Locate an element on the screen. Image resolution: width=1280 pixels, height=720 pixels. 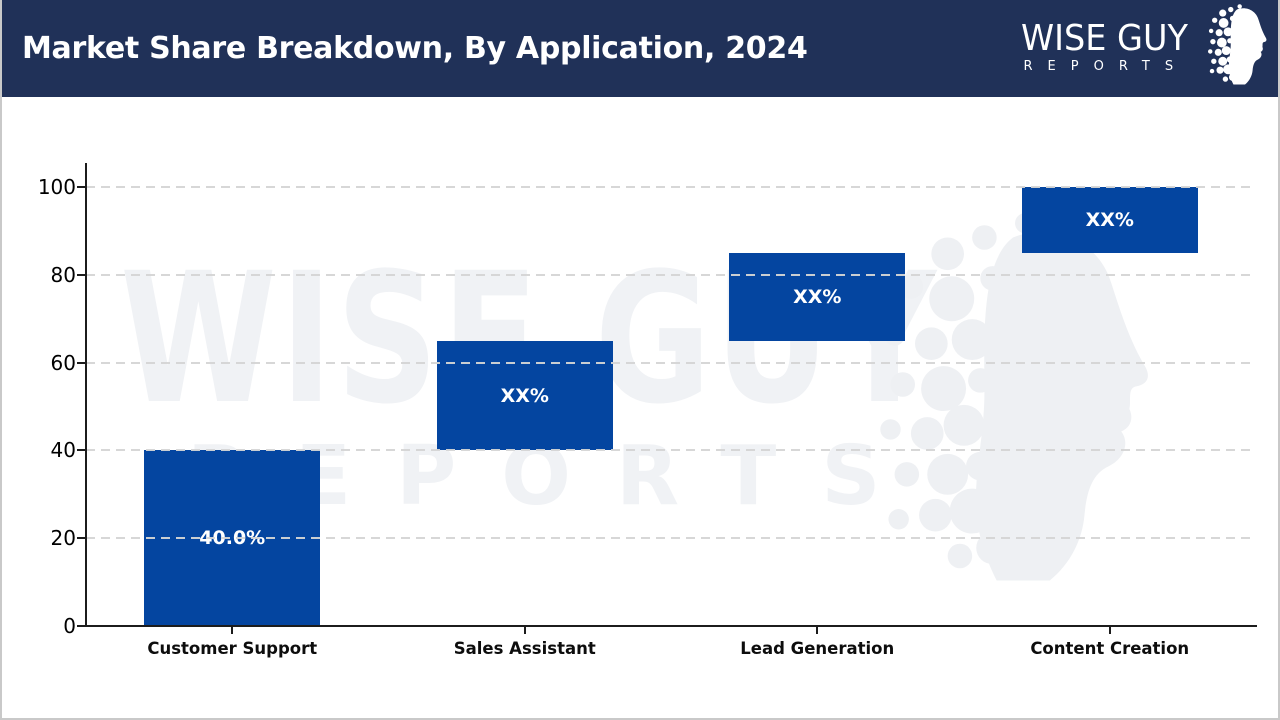
y-tick-label: 40 is located at coordinates (63, 450).